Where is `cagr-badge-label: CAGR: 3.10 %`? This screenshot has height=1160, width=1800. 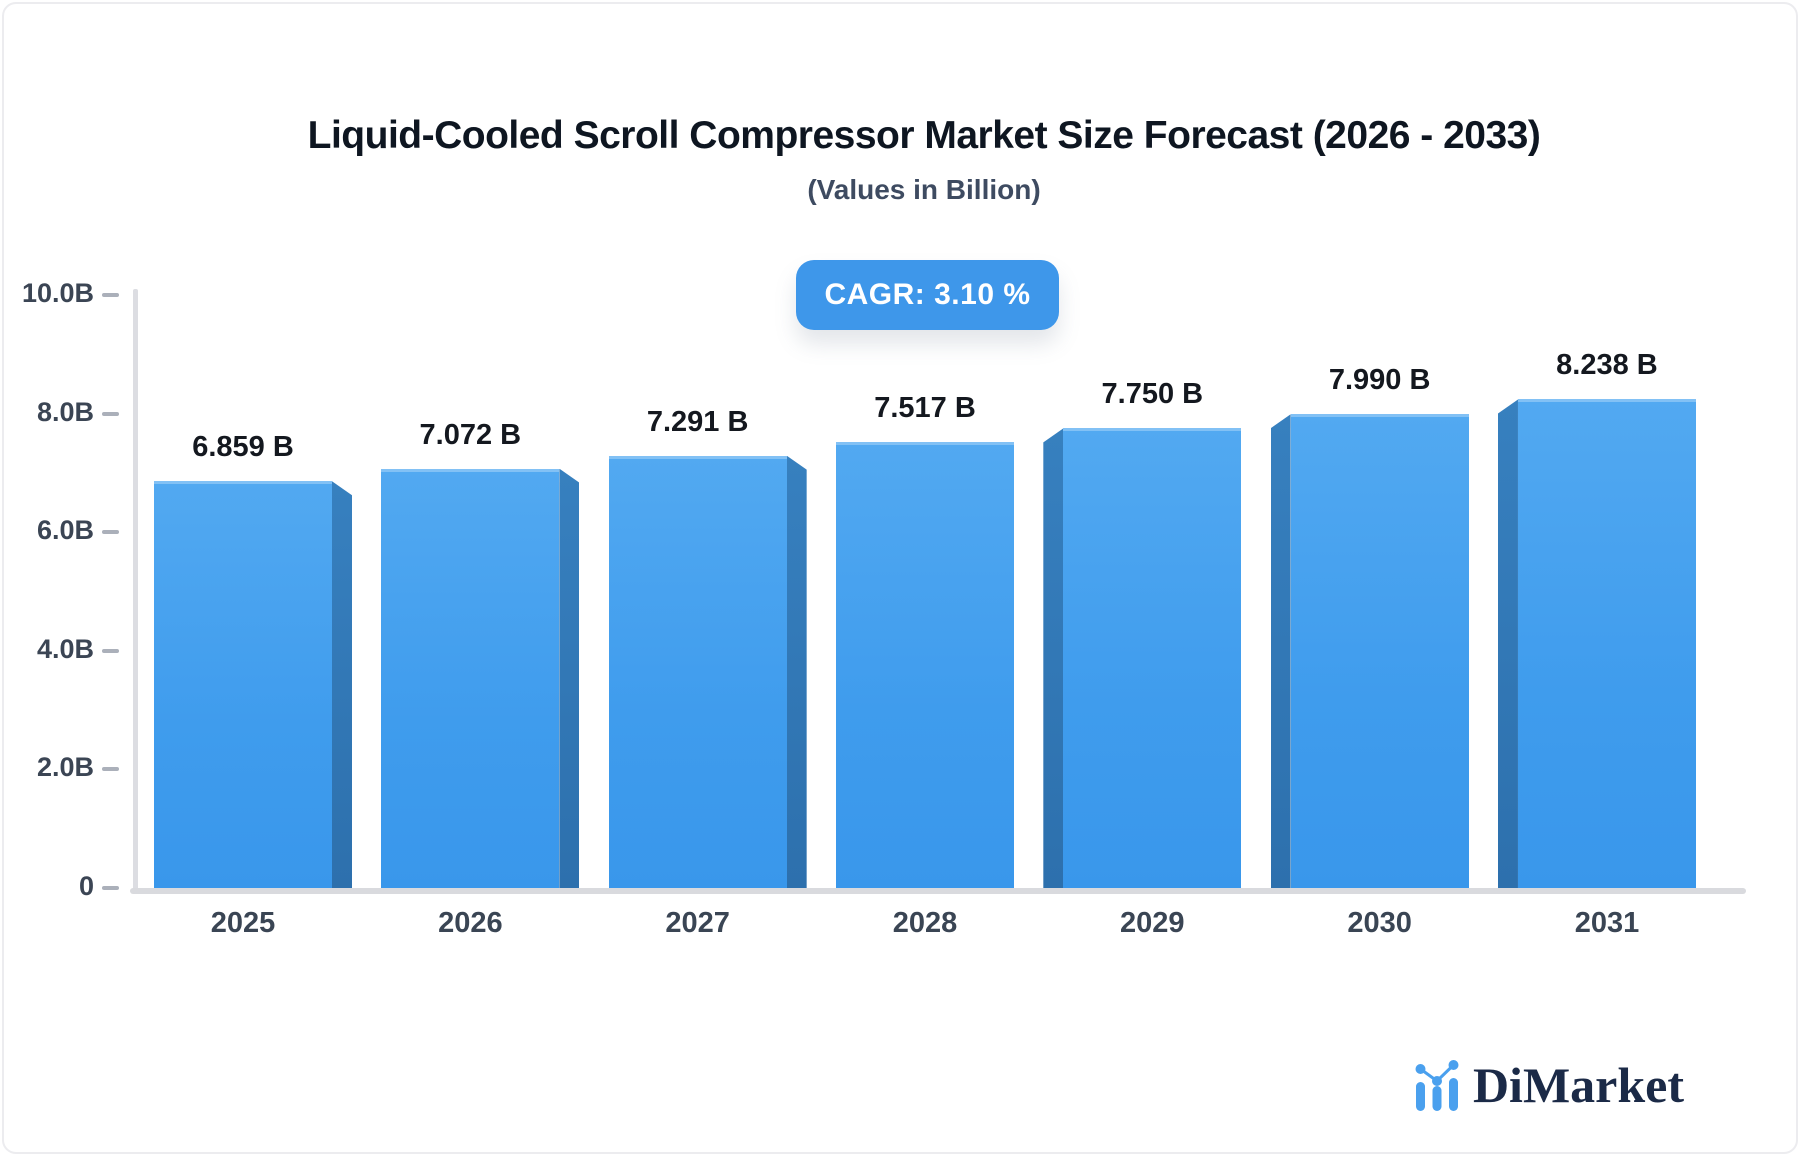 cagr-badge-label: CAGR: 3.10 % is located at coordinates (927, 294).